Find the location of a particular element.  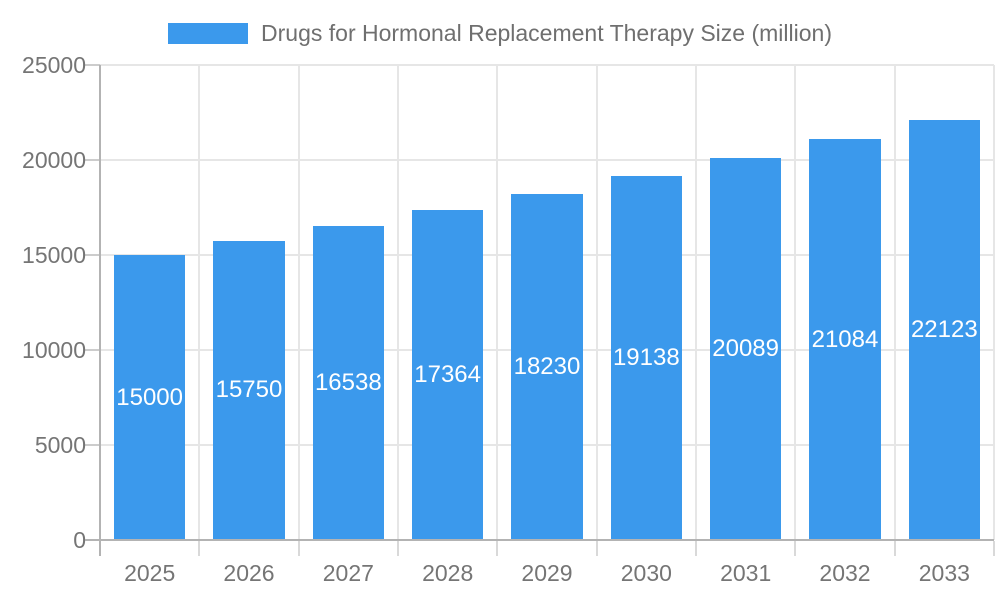

x-axis-tick-label: 2033 is located at coordinates (944, 573).